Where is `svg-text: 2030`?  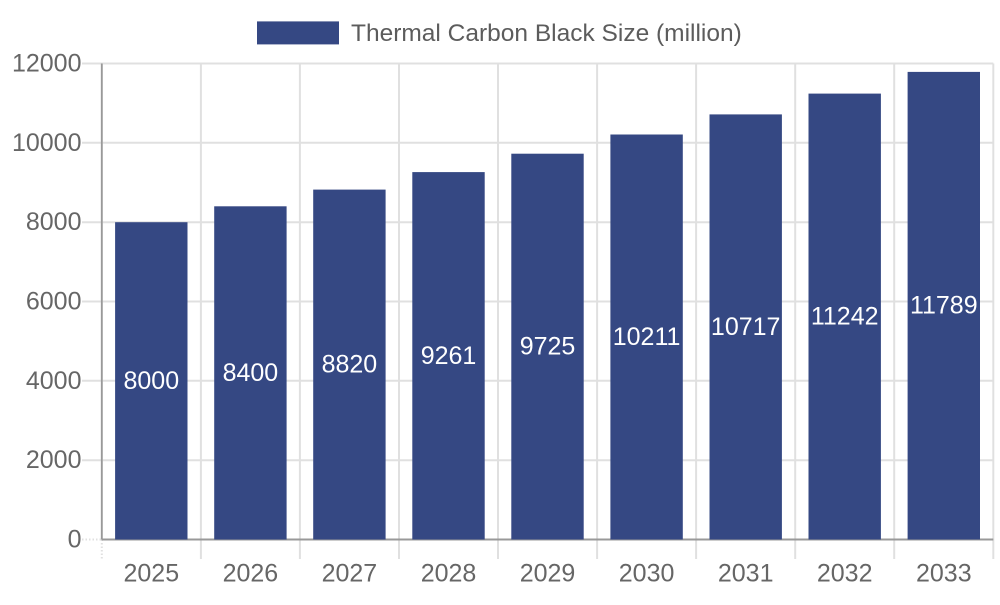
svg-text: 2030 is located at coordinates (647, 574).